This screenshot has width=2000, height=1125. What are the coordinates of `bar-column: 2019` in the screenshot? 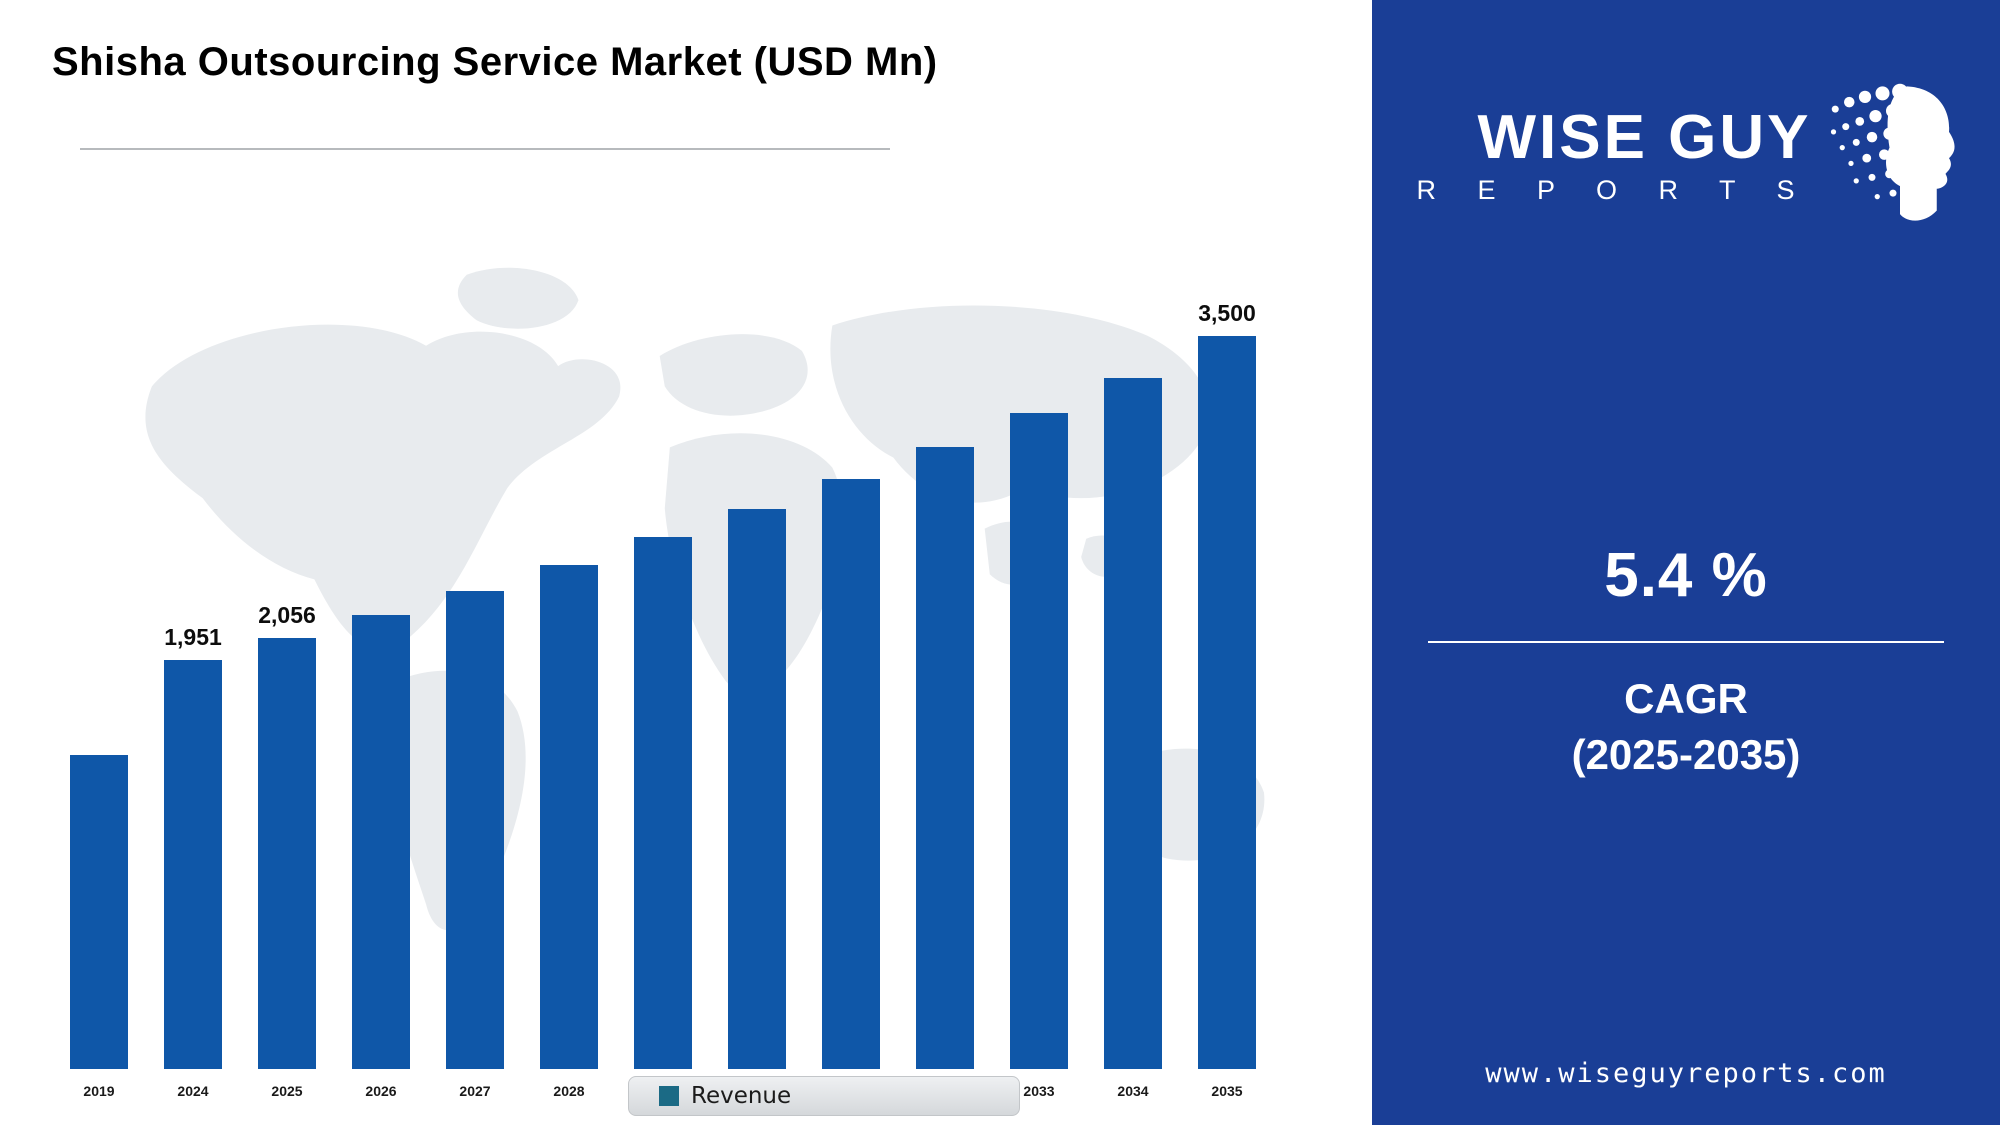 It's located at (99, 912).